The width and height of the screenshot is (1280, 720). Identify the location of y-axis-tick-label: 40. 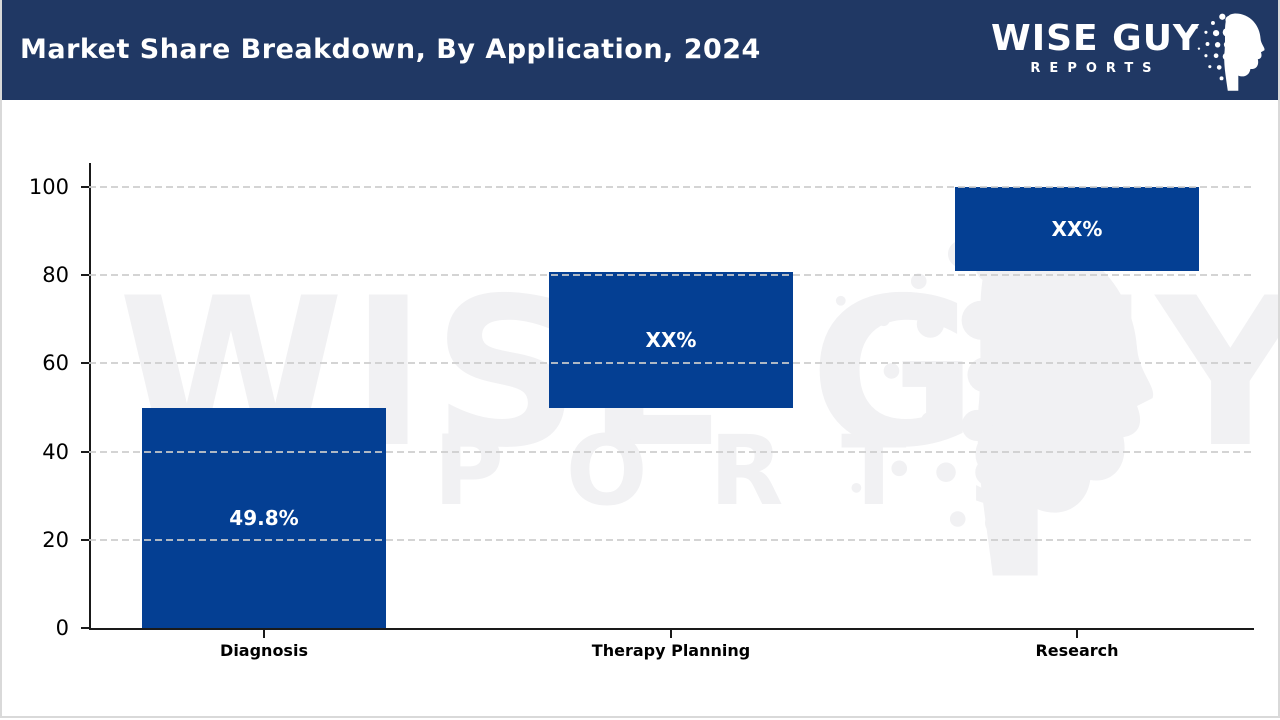
(55, 451).